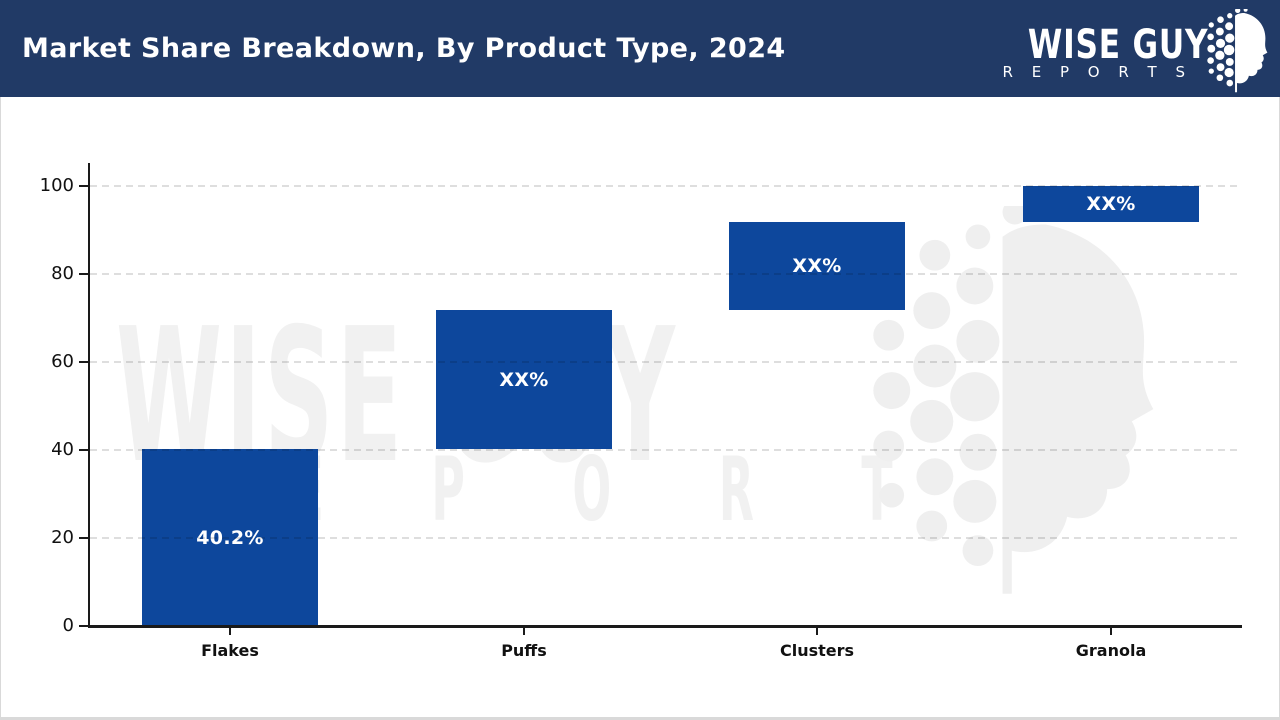 The image size is (1280, 720). I want to click on bar-granola: XX%, so click(1111, 204).